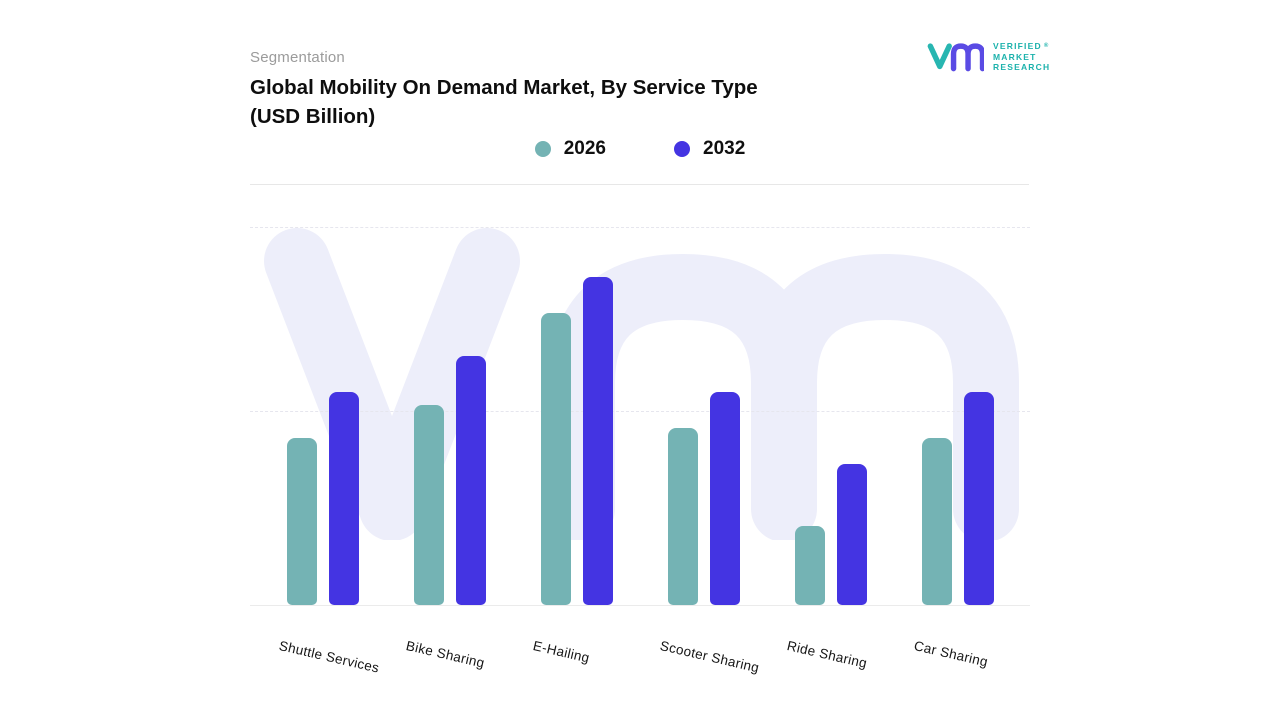 This screenshot has width=1280, height=720. What do you see at coordinates (988, 57) in the screenshot?
I see `vmr-logo: VERIFIED ® MARKET RESEARCH` at bounding box center [988, 57].